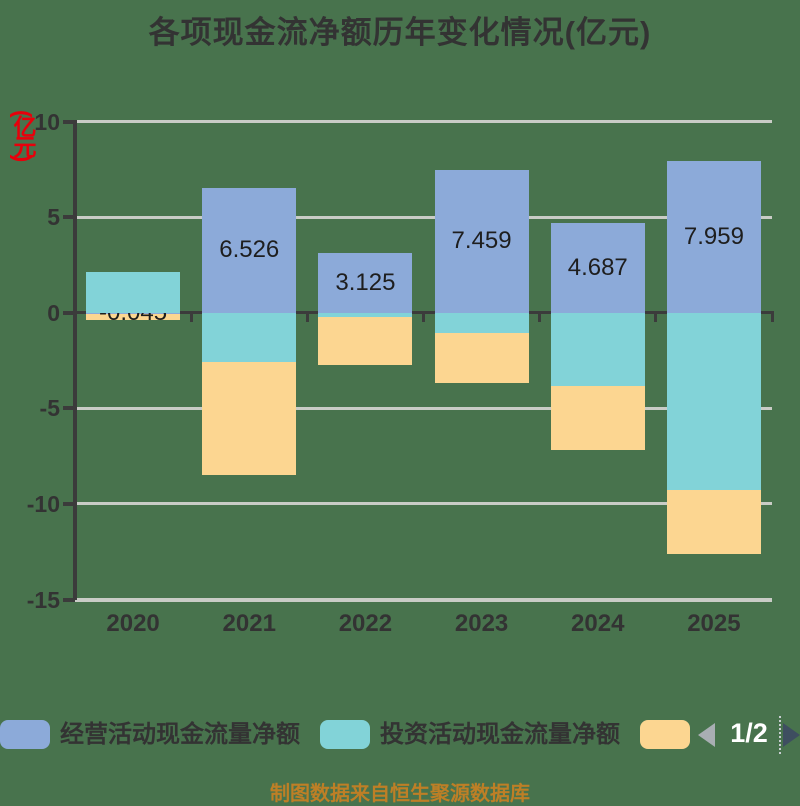  What do you see at coordinates (249, 623) in the screenshot?
I see `x-axis-tick-label: 2021` at bounding box center [249, 623].